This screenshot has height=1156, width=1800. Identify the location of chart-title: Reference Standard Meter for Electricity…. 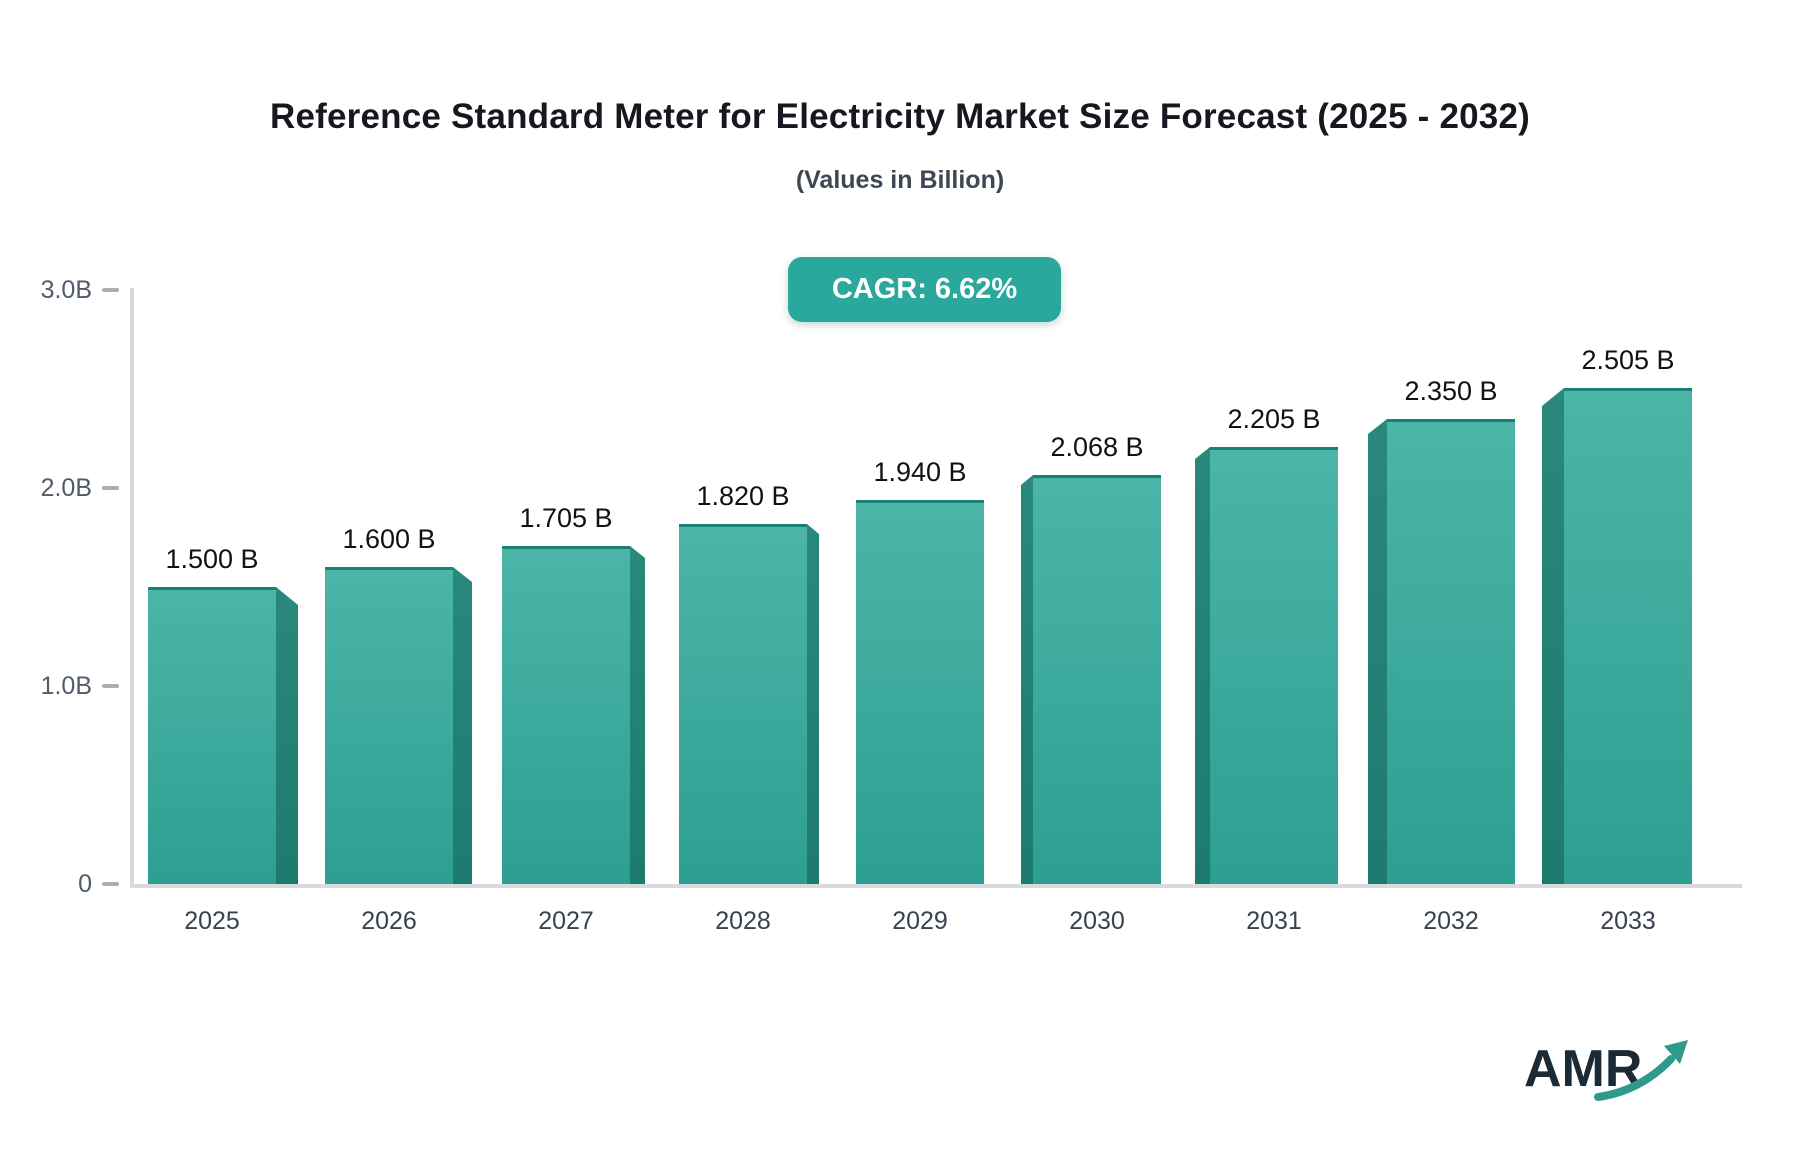
(900, 116).